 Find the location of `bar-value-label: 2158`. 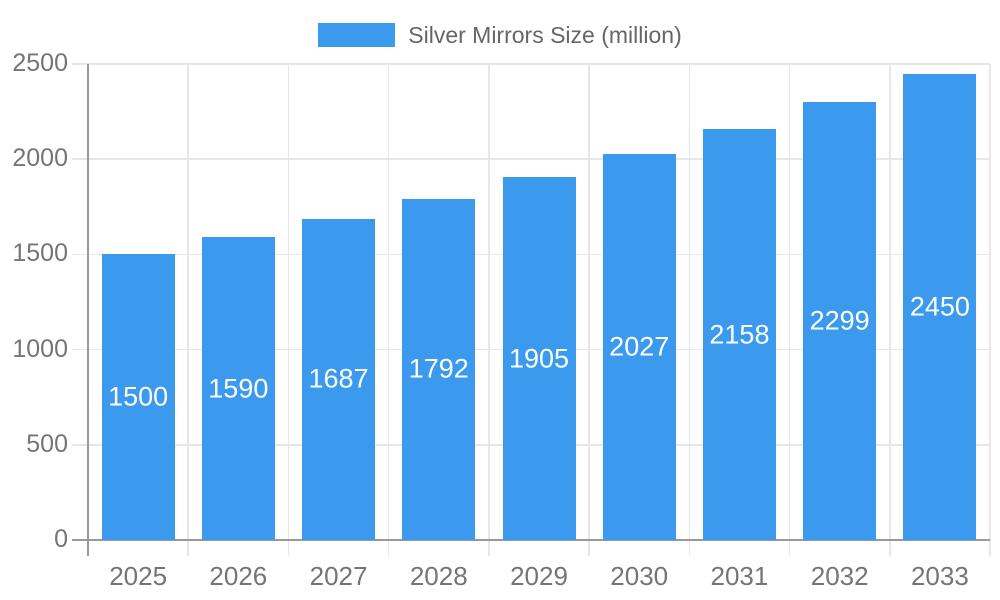

bar-value-label: 2158 is located at coordinates (739, 334).